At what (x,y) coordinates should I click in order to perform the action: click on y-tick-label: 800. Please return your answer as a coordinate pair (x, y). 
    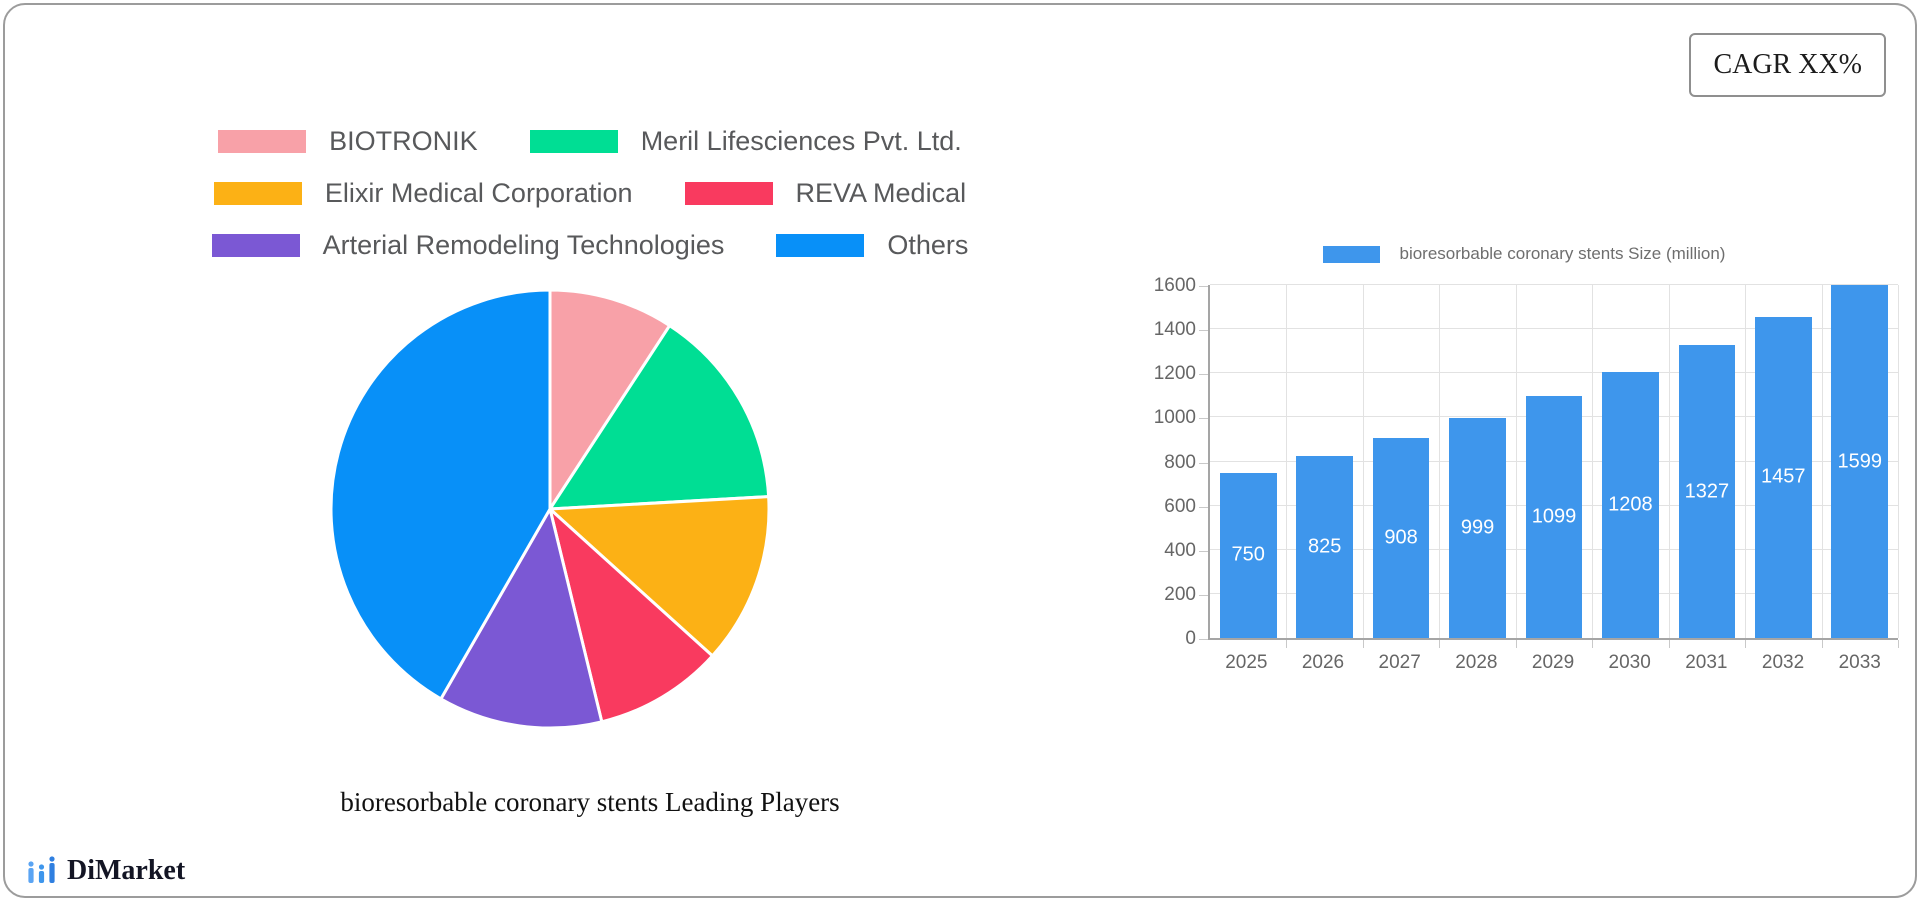
    Looking at the image, I should click on (1180, 462).